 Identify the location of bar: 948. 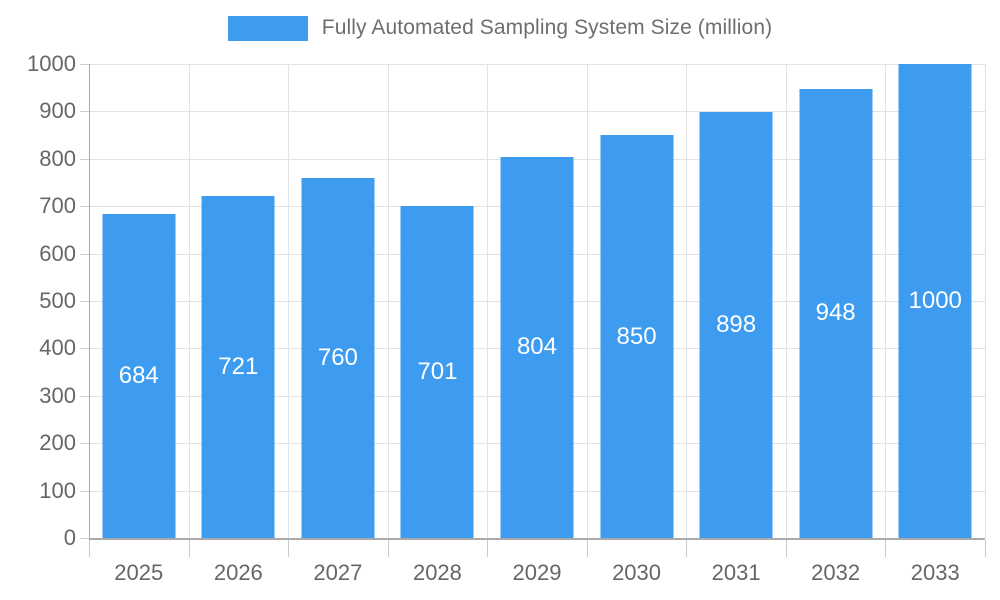
(836, 313).